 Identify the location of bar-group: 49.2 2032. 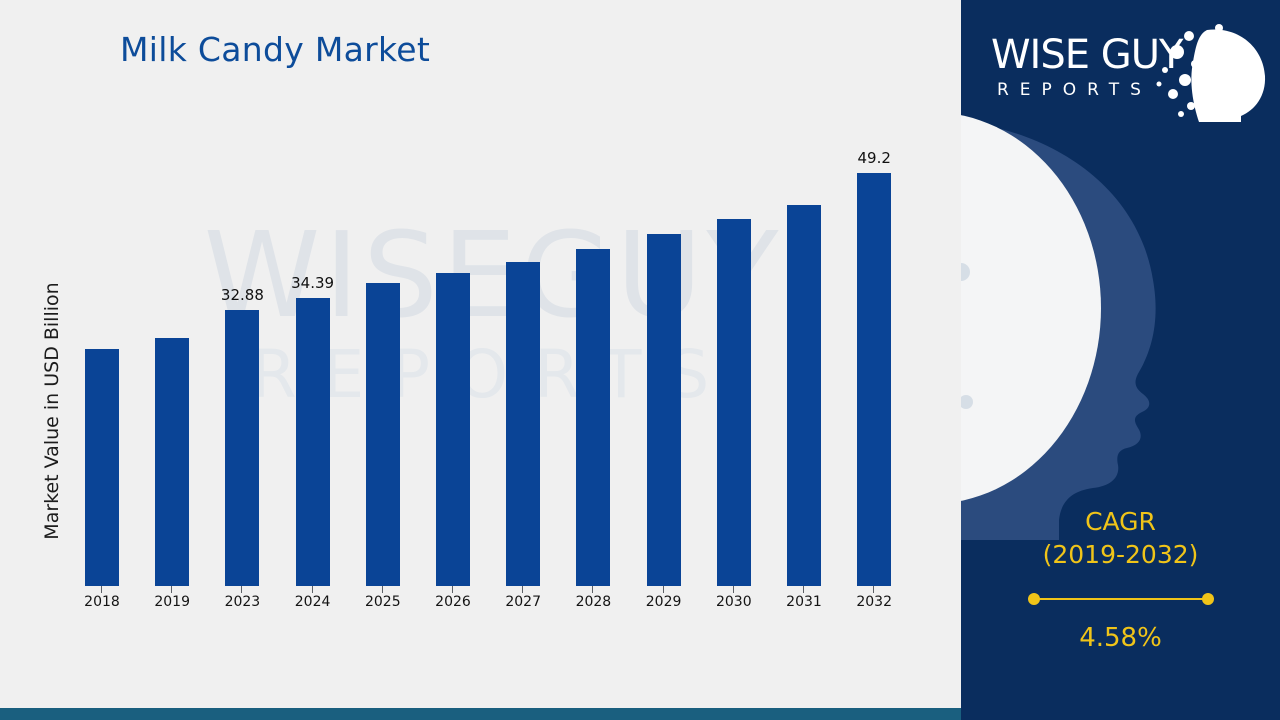
(874, 379).